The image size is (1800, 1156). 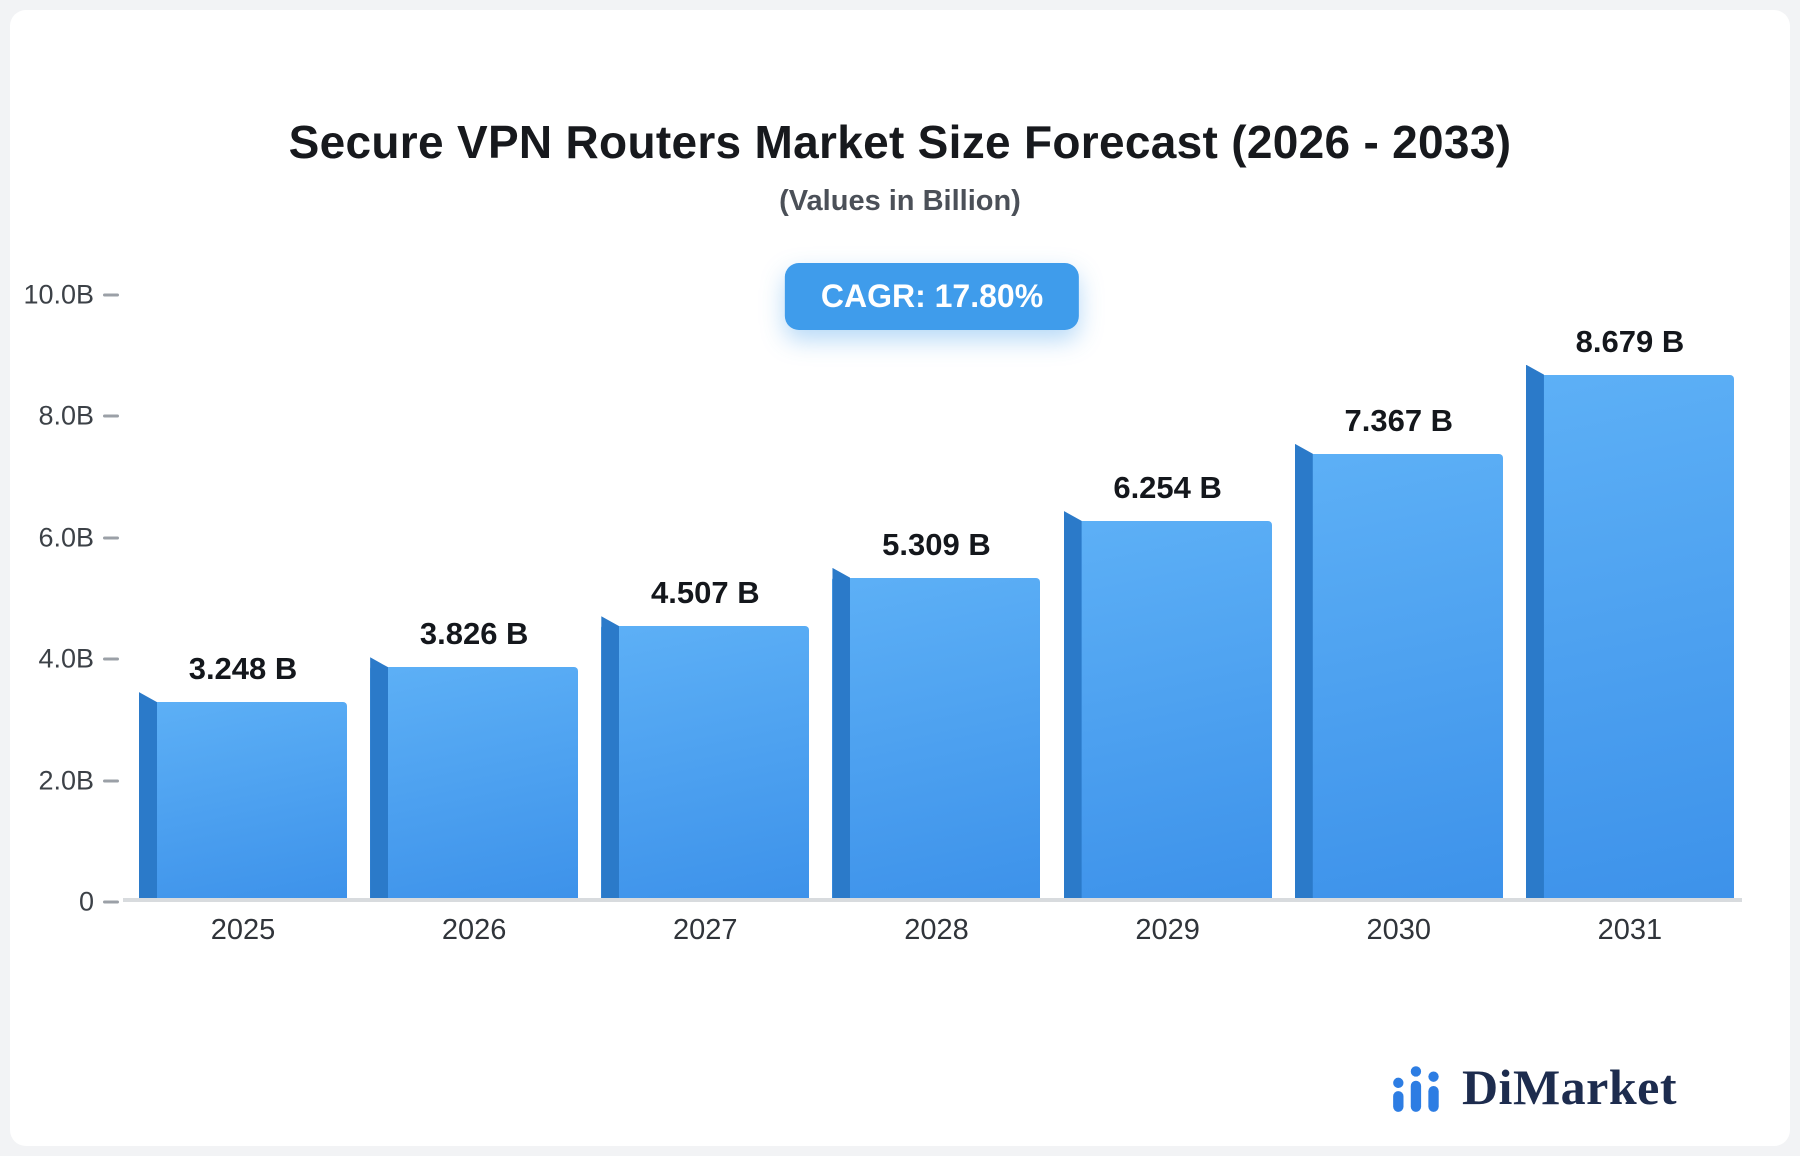 I want to click on y-tick-label: 4.0B, so click(x=66, y=658).